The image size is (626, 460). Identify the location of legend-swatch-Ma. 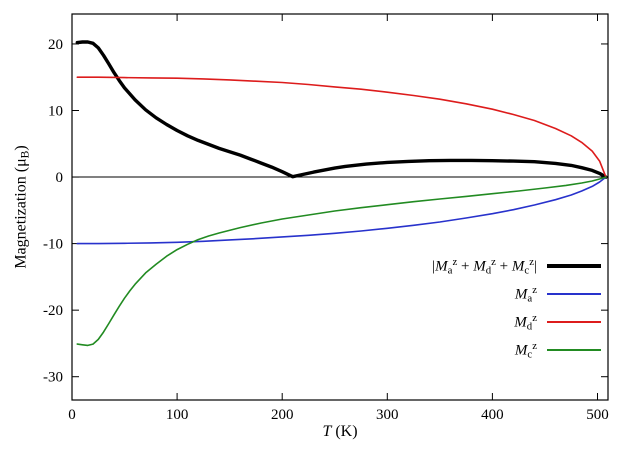
(574, 294).